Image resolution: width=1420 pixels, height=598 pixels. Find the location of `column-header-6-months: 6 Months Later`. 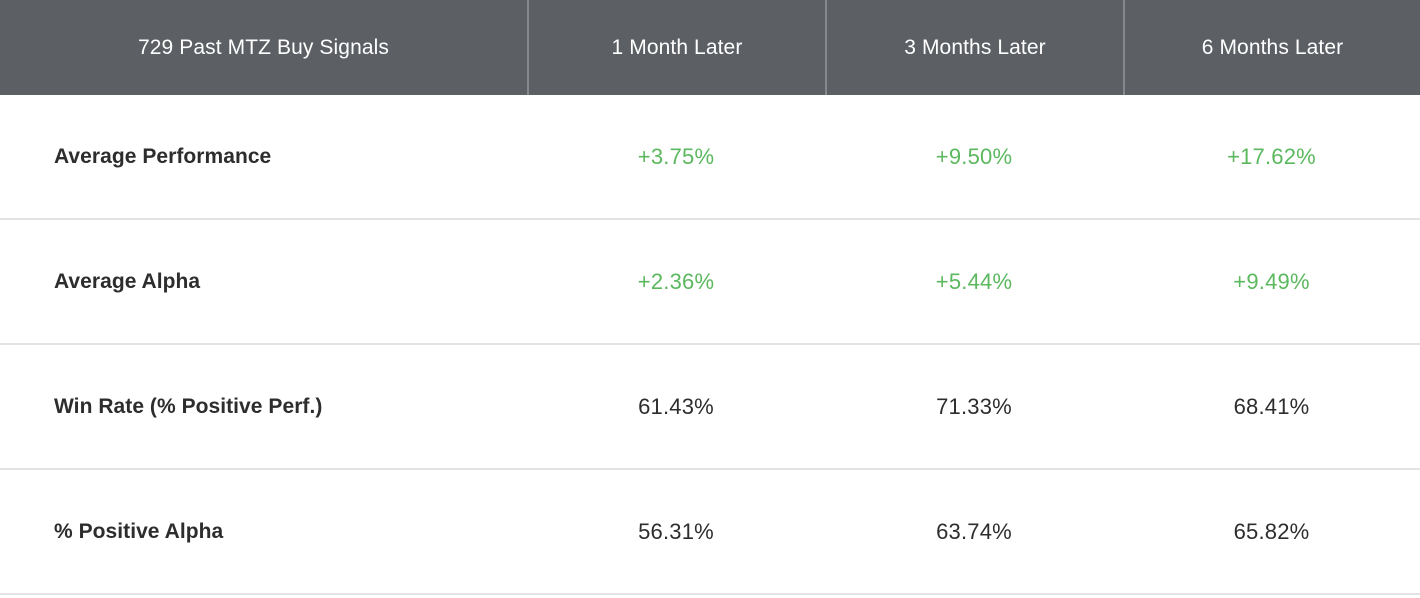

column-header-6-months: 6 Months Later is located at coordinates (1271, 47).